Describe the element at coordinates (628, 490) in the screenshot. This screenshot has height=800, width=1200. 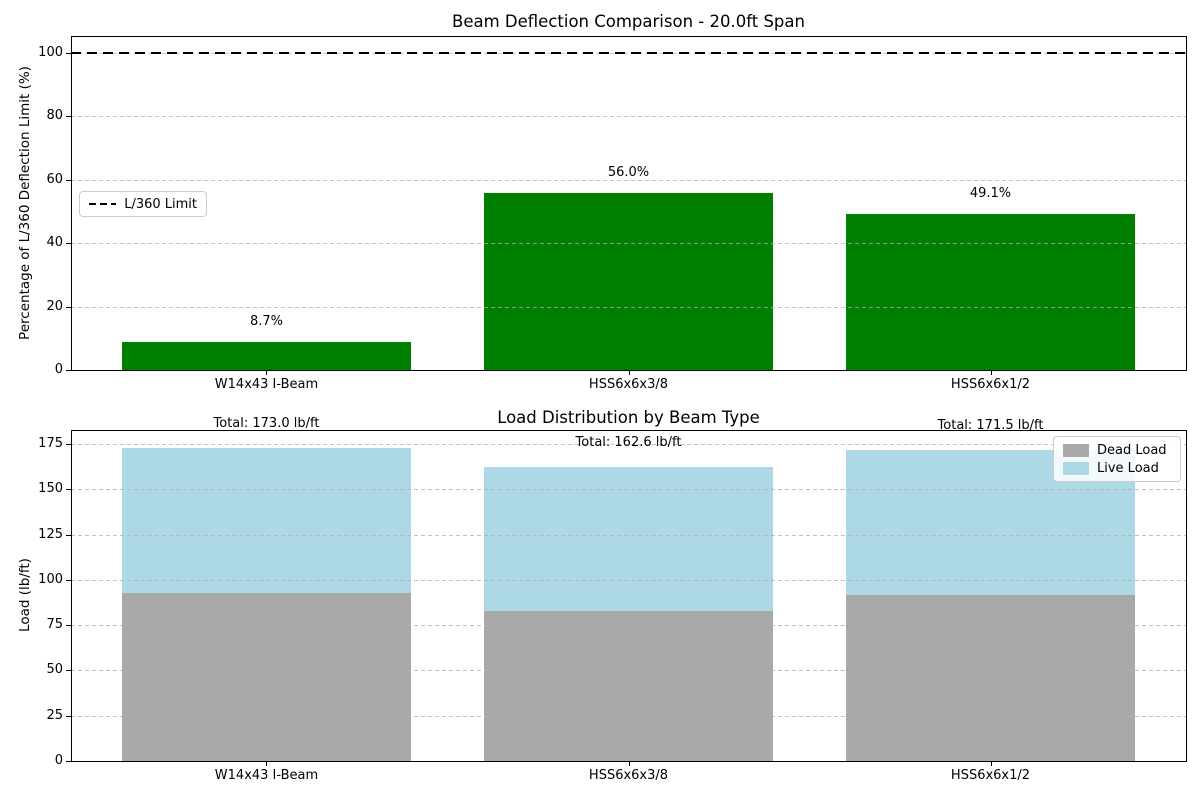
I see `gridline-y150` at that location.